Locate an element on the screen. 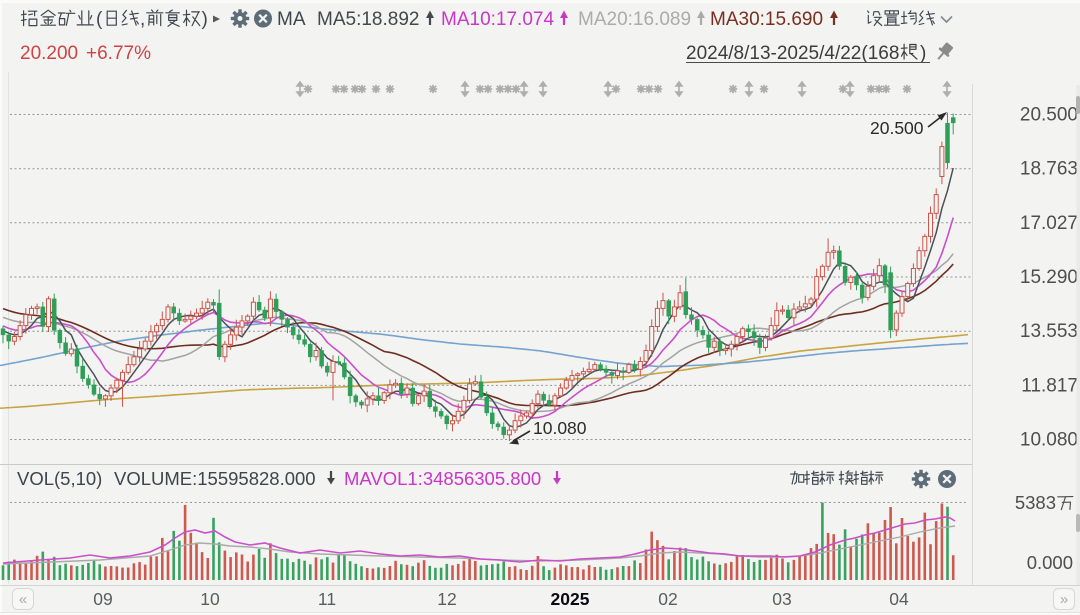  svg-text: 20.200 is located at coordinates (49, 53).